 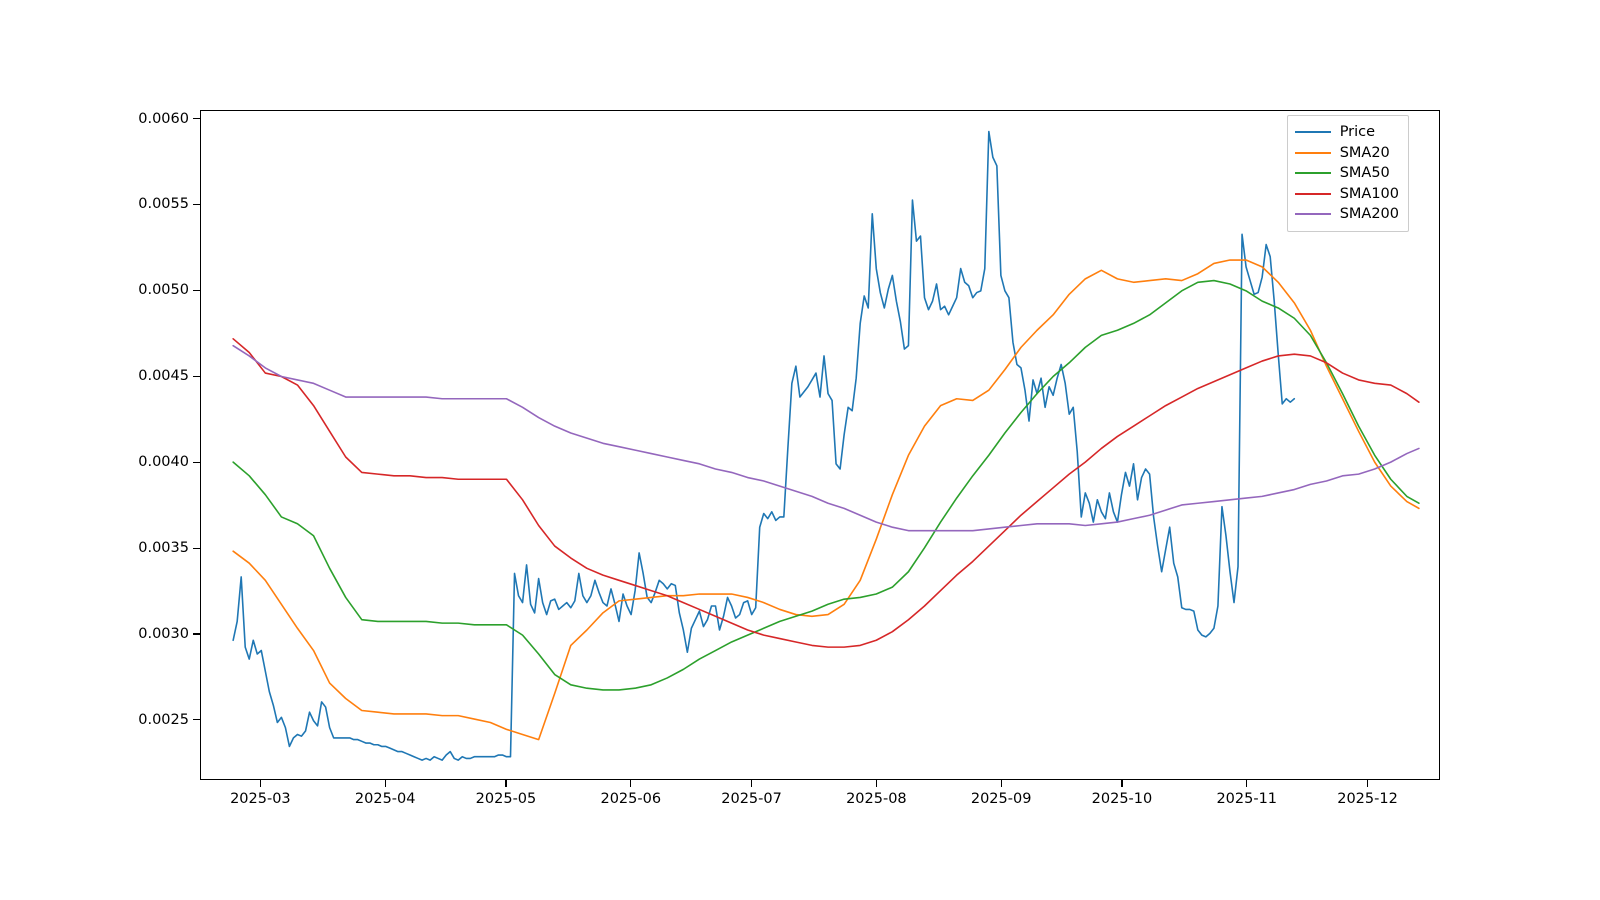 I want to click on legend-label: SMA50, so click(x=1364, y=173).